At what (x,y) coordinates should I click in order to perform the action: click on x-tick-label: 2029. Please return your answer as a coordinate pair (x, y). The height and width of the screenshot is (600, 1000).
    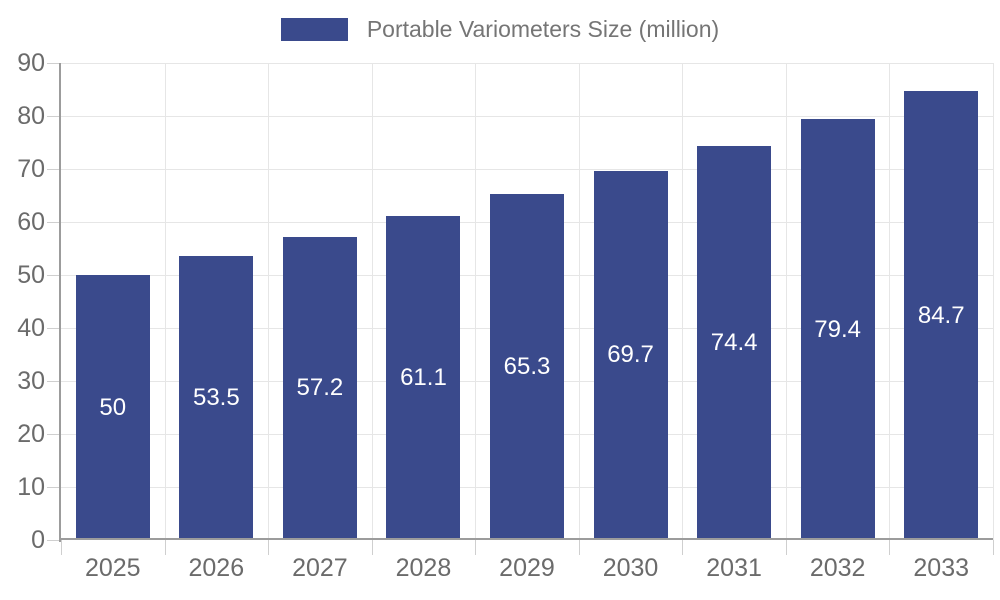
    Looking at the image, I should click on (527, 568).